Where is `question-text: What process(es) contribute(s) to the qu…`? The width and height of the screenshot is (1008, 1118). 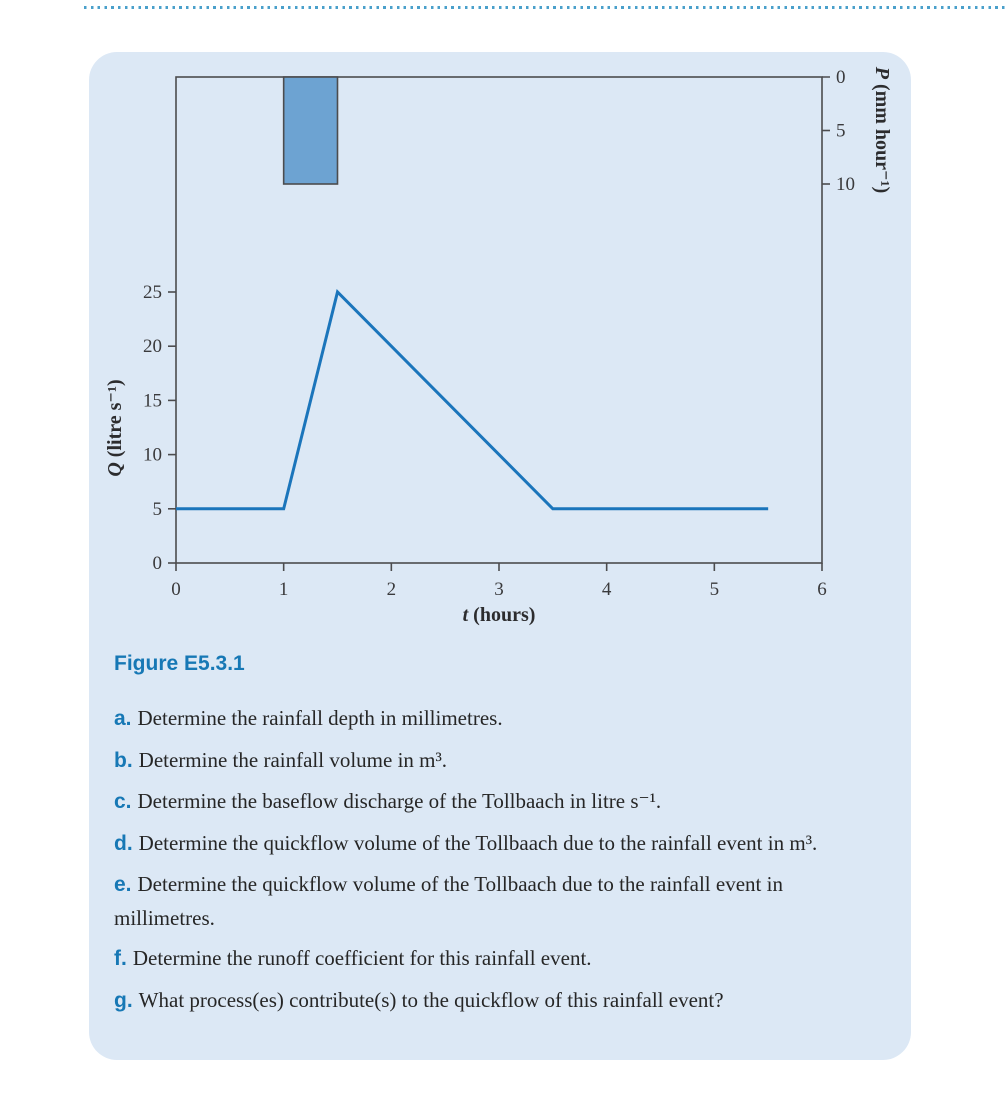
question-text: What process(es) contribute(s) to the qu… is located at coordinates (431, 999).